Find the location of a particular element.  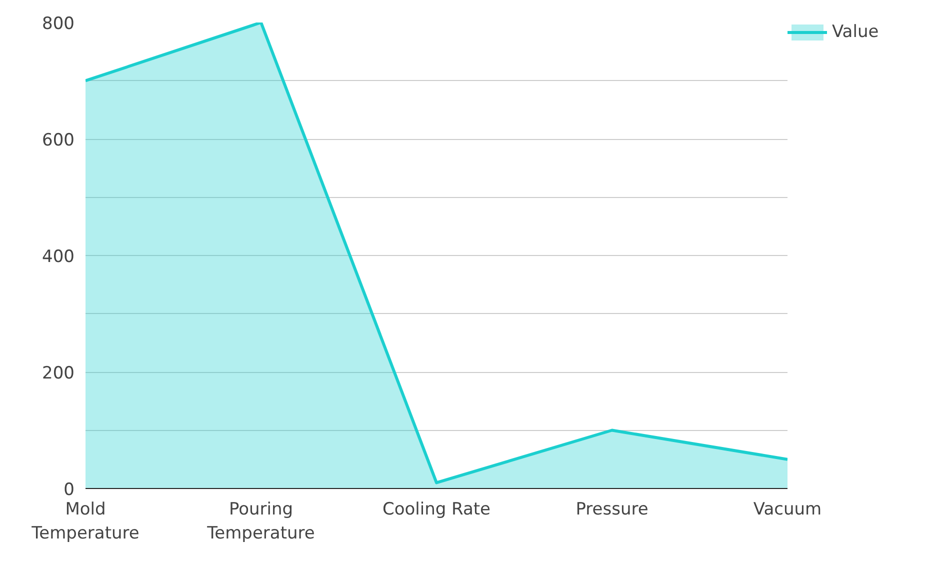

y-tick-label: 800 is located at coordinates (58, 24).